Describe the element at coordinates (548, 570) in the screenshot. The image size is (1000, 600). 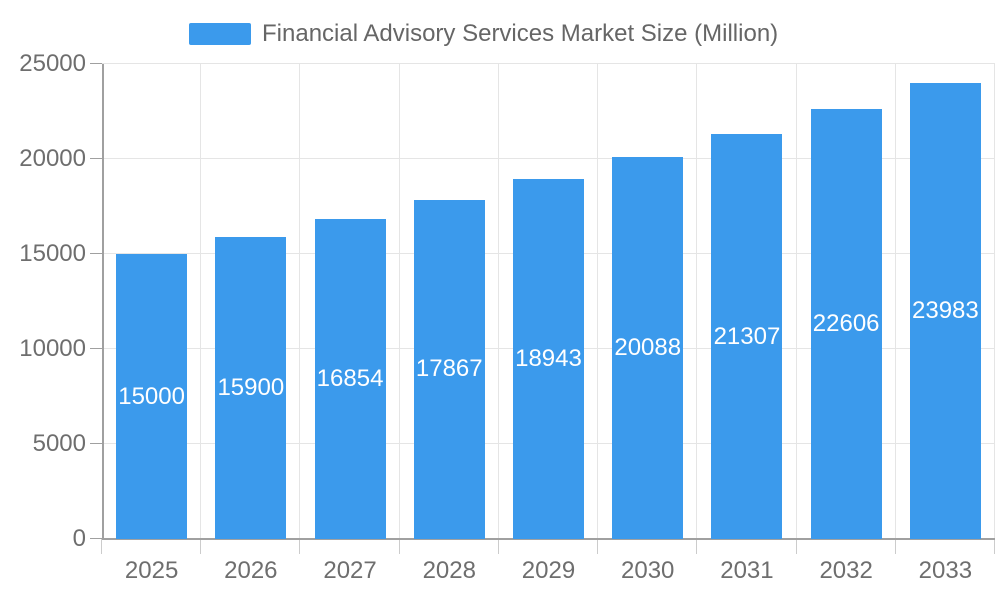
I see `x-axis-label: 2029` at that location.